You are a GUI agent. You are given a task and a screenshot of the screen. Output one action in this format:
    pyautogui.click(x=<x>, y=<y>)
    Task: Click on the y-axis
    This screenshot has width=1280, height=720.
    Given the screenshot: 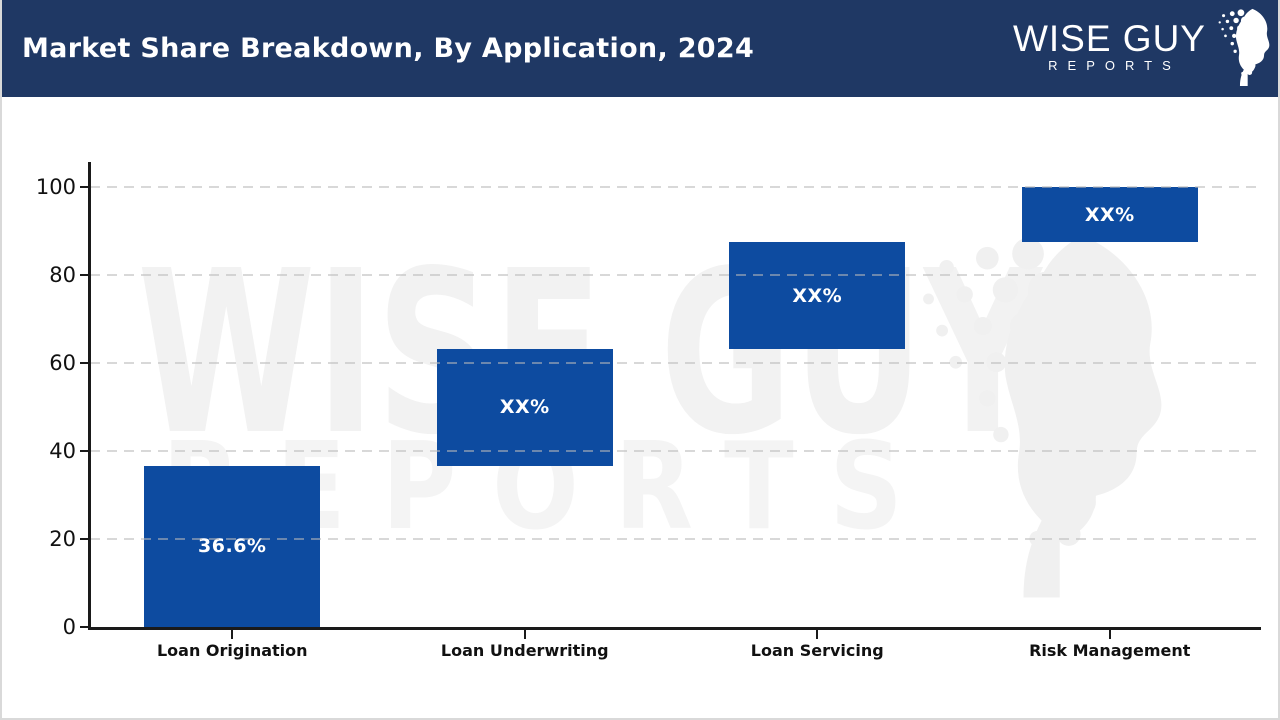 What is the action you would take?
    pyautogui.click(x=89, y=396)
    